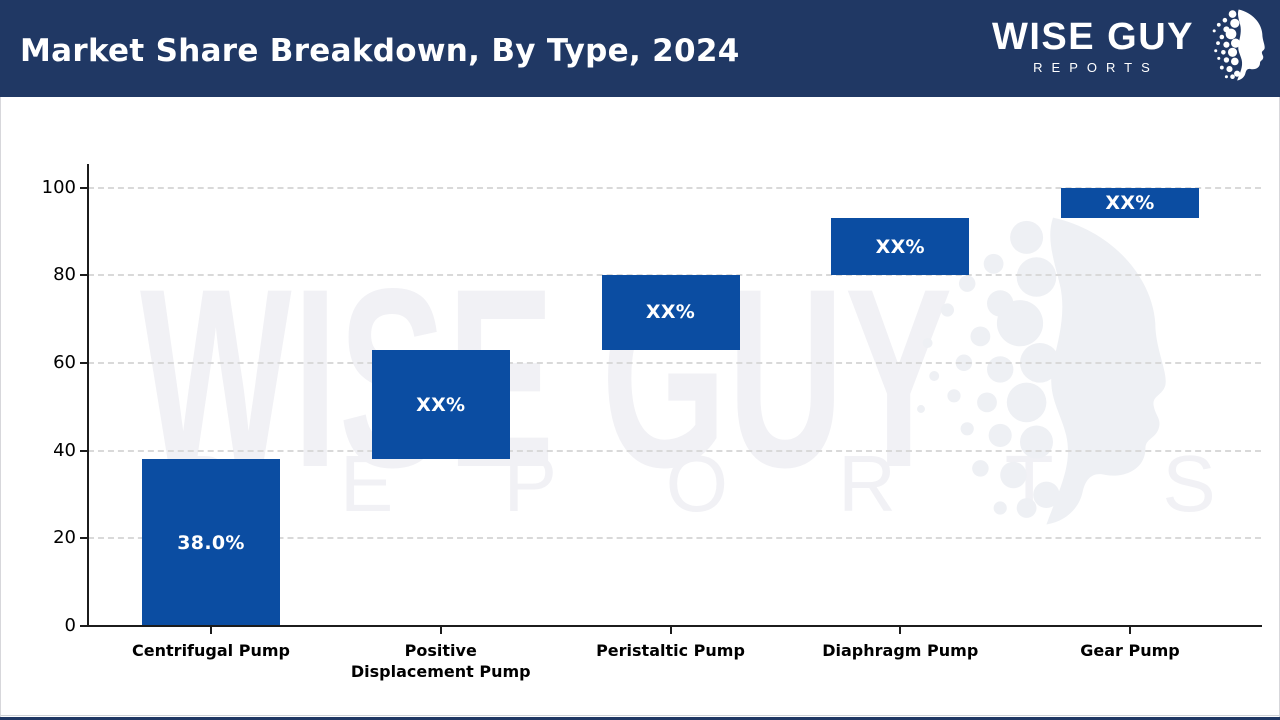  Describe the element at coordinates (88, 395) in the screenshot. I see `y-axis-spine` at that location.